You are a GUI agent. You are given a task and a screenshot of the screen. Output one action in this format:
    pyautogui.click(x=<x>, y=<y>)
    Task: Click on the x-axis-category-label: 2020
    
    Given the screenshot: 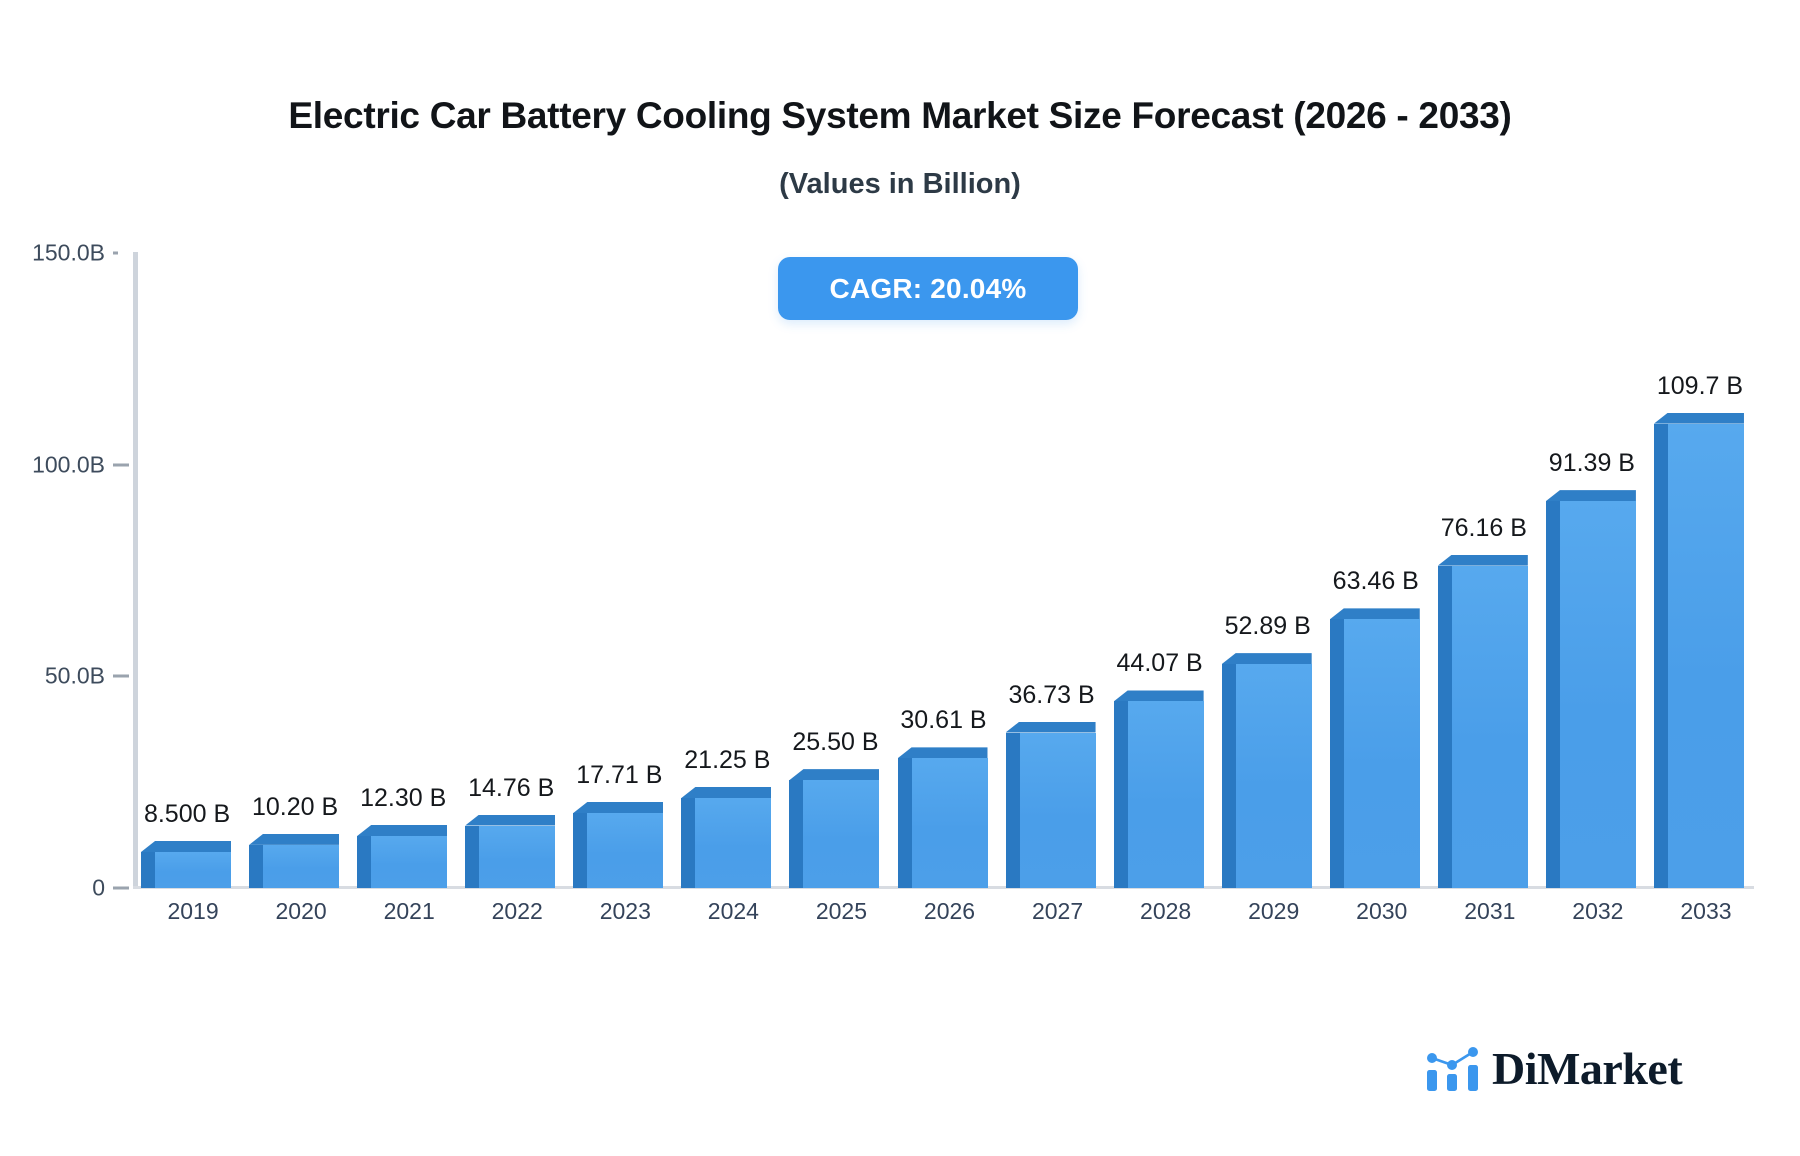 What is the action you would take?
    pyautogui.click(x=301, y=911)
    